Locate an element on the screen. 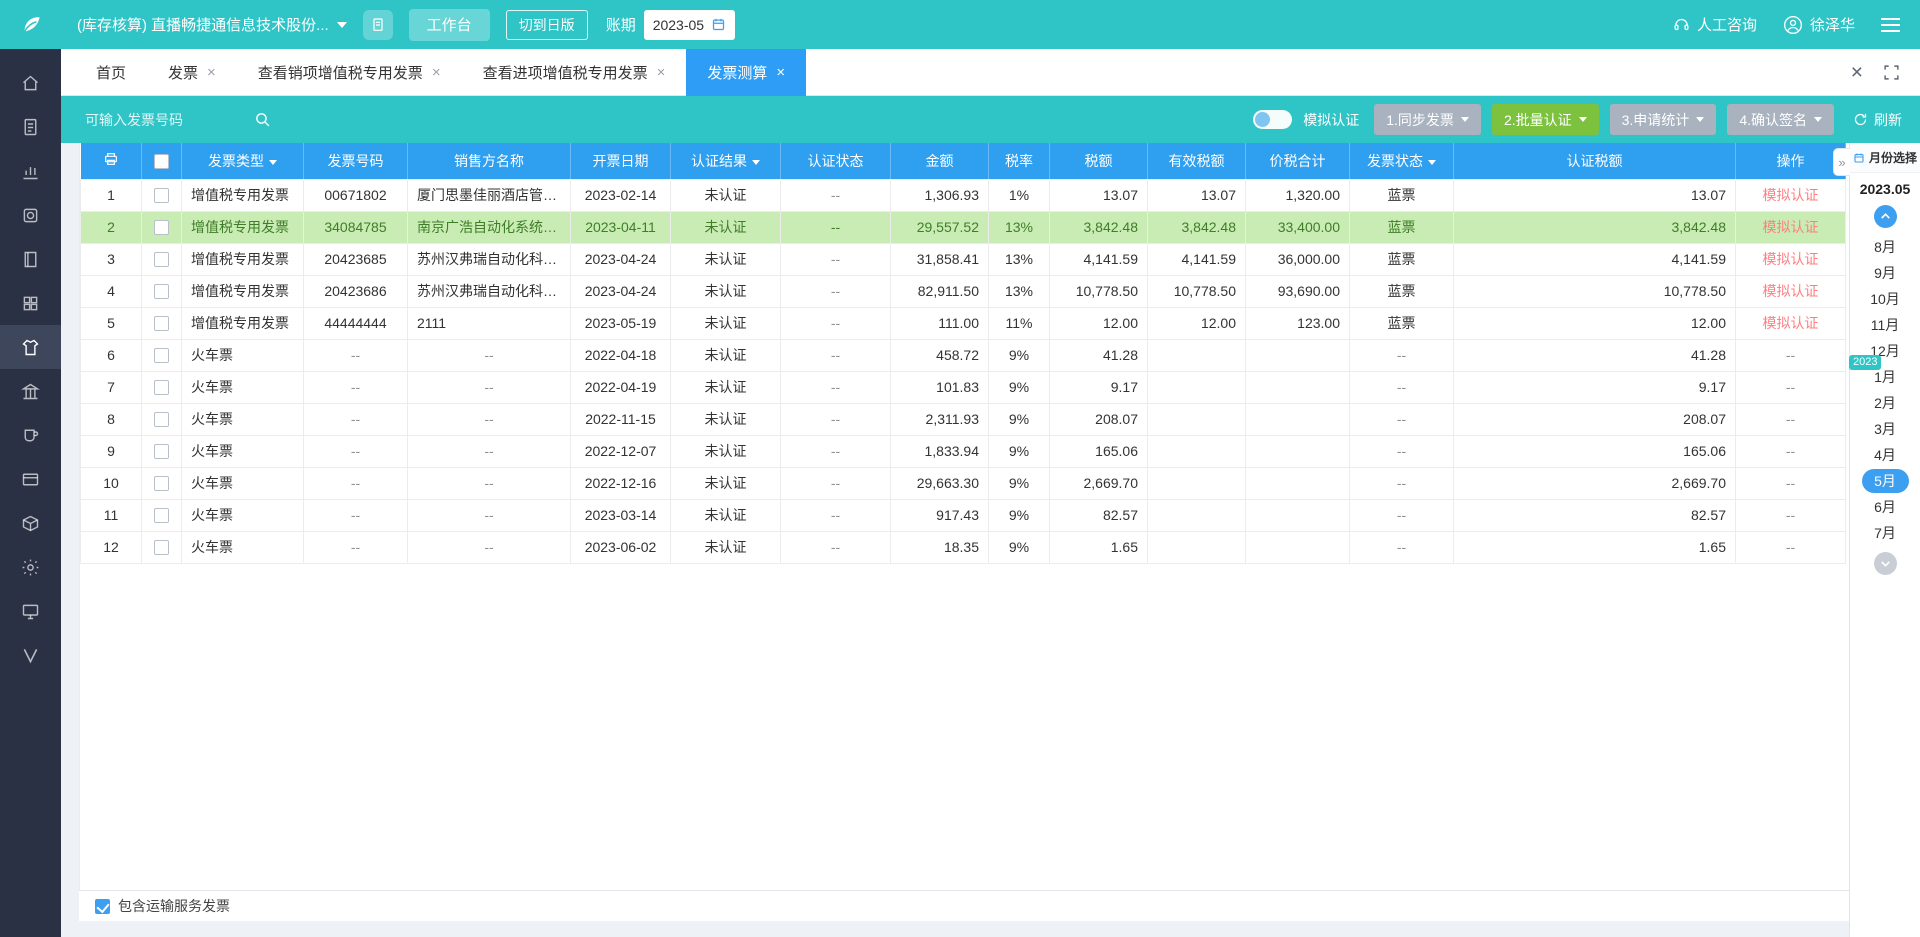  month-item: 11月 is located at coordinates (1885, 325).